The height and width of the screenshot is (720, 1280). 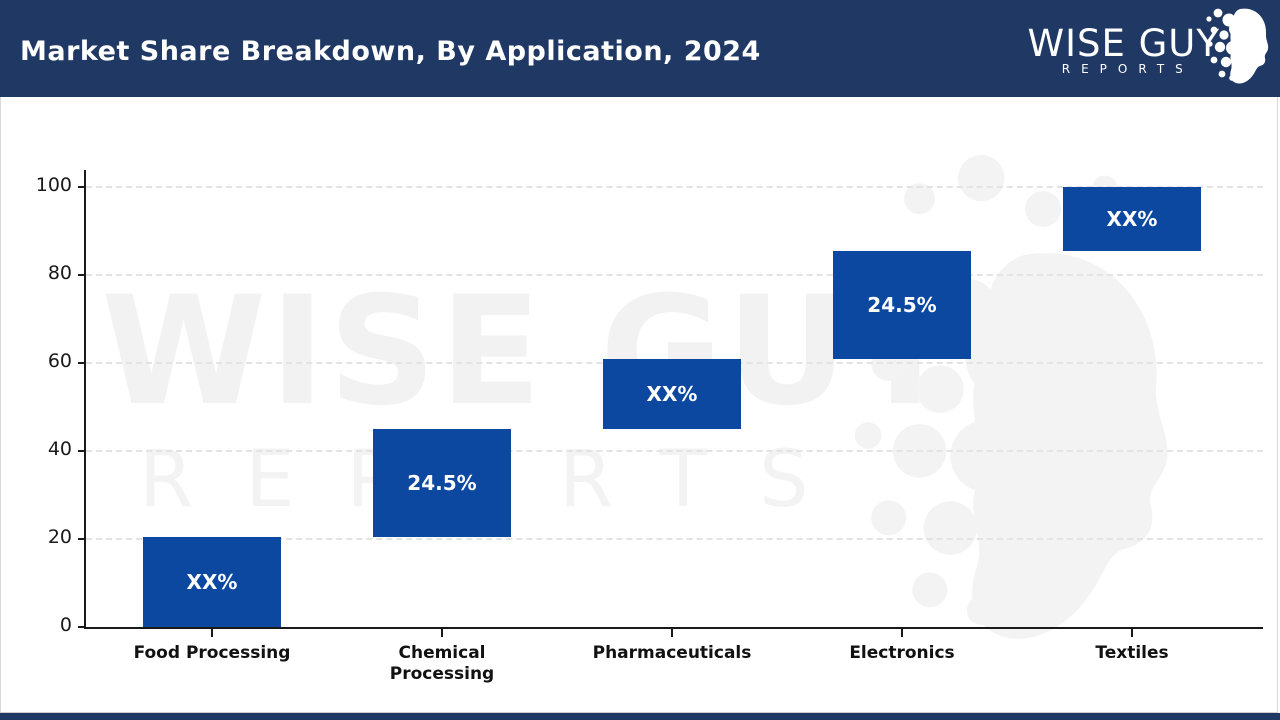 What do you see at coordinates (59, 273) in the screenshot?
I see `y-tick-label: 80` at bounding box center [59, 273].